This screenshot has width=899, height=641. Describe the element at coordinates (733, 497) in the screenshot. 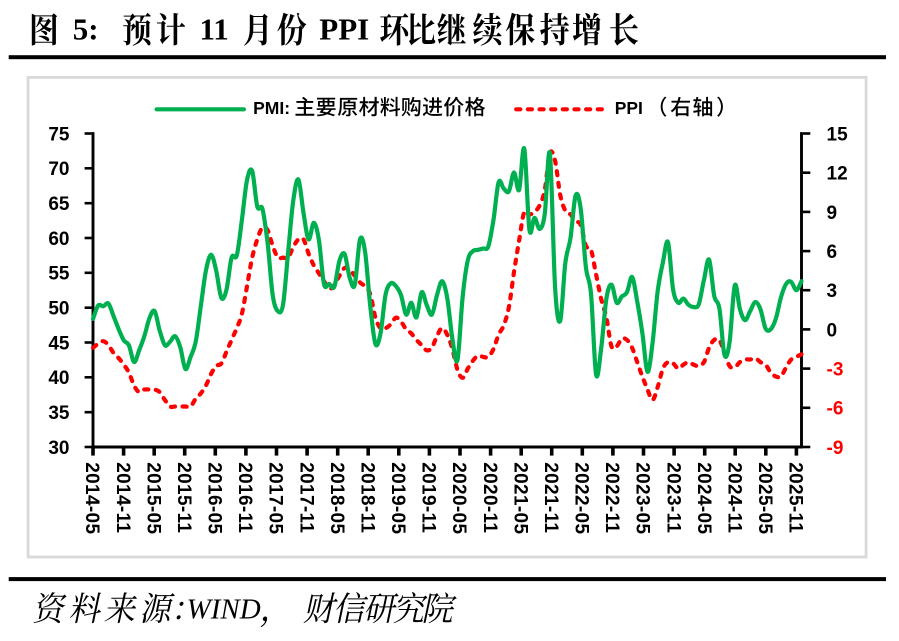

I see `svg-text: 2024-11` at that location.